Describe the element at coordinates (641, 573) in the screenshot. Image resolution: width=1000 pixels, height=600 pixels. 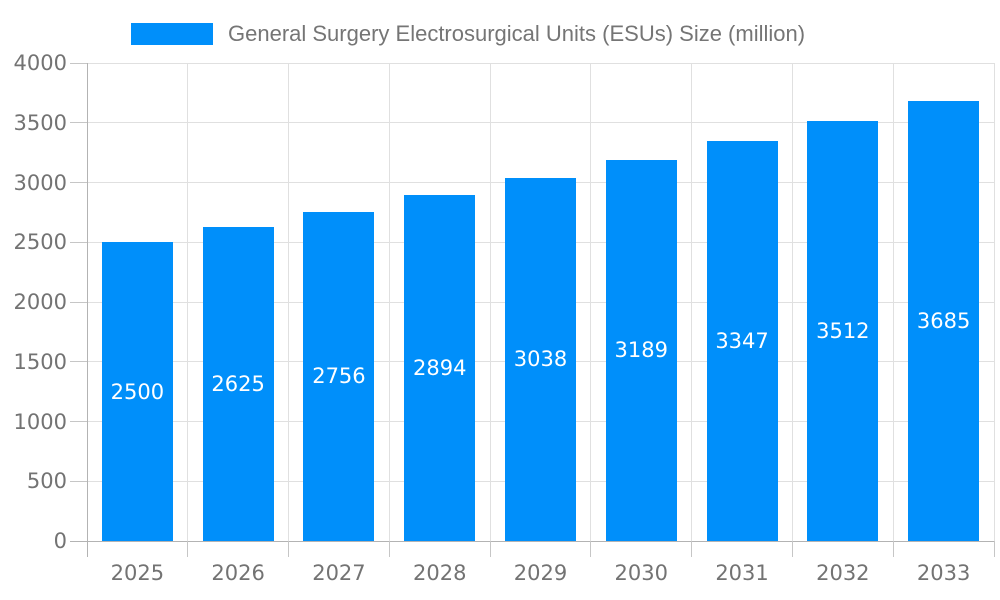
I see `x-axis-label: 2030` at that location.